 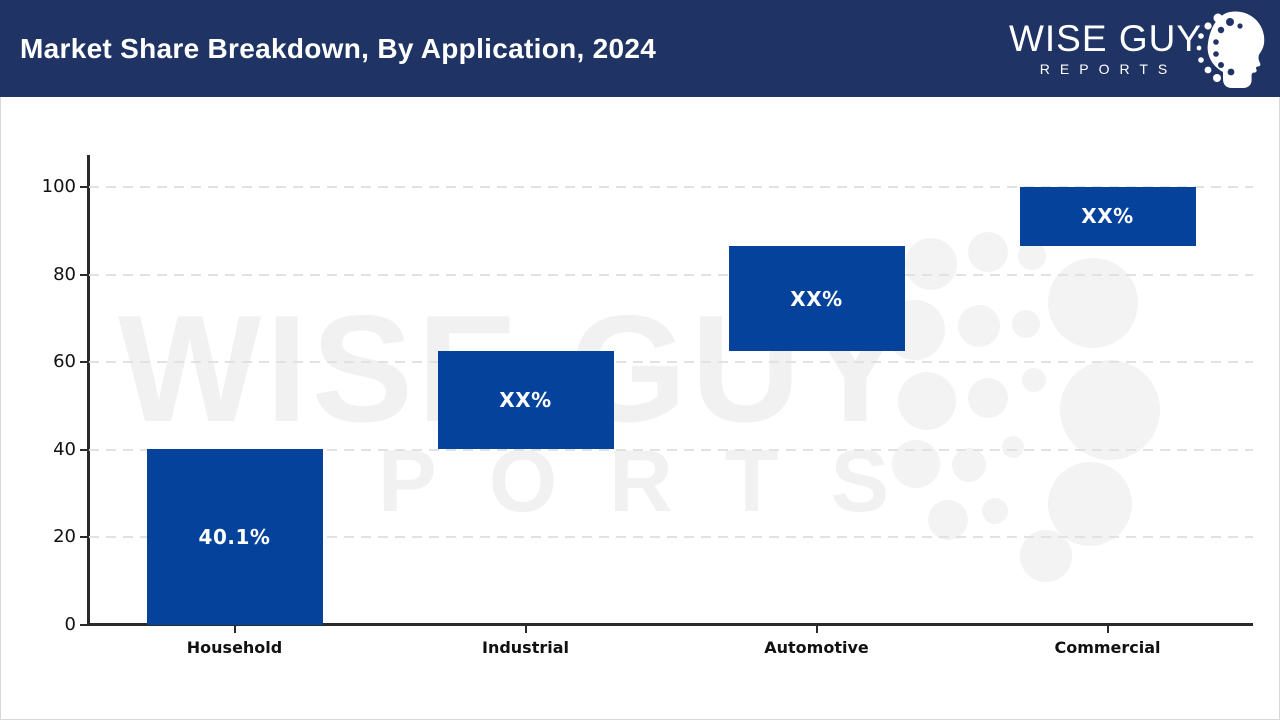 I want to click on logo-wordmark: WISE GUY, so click(x=1105, y=38).